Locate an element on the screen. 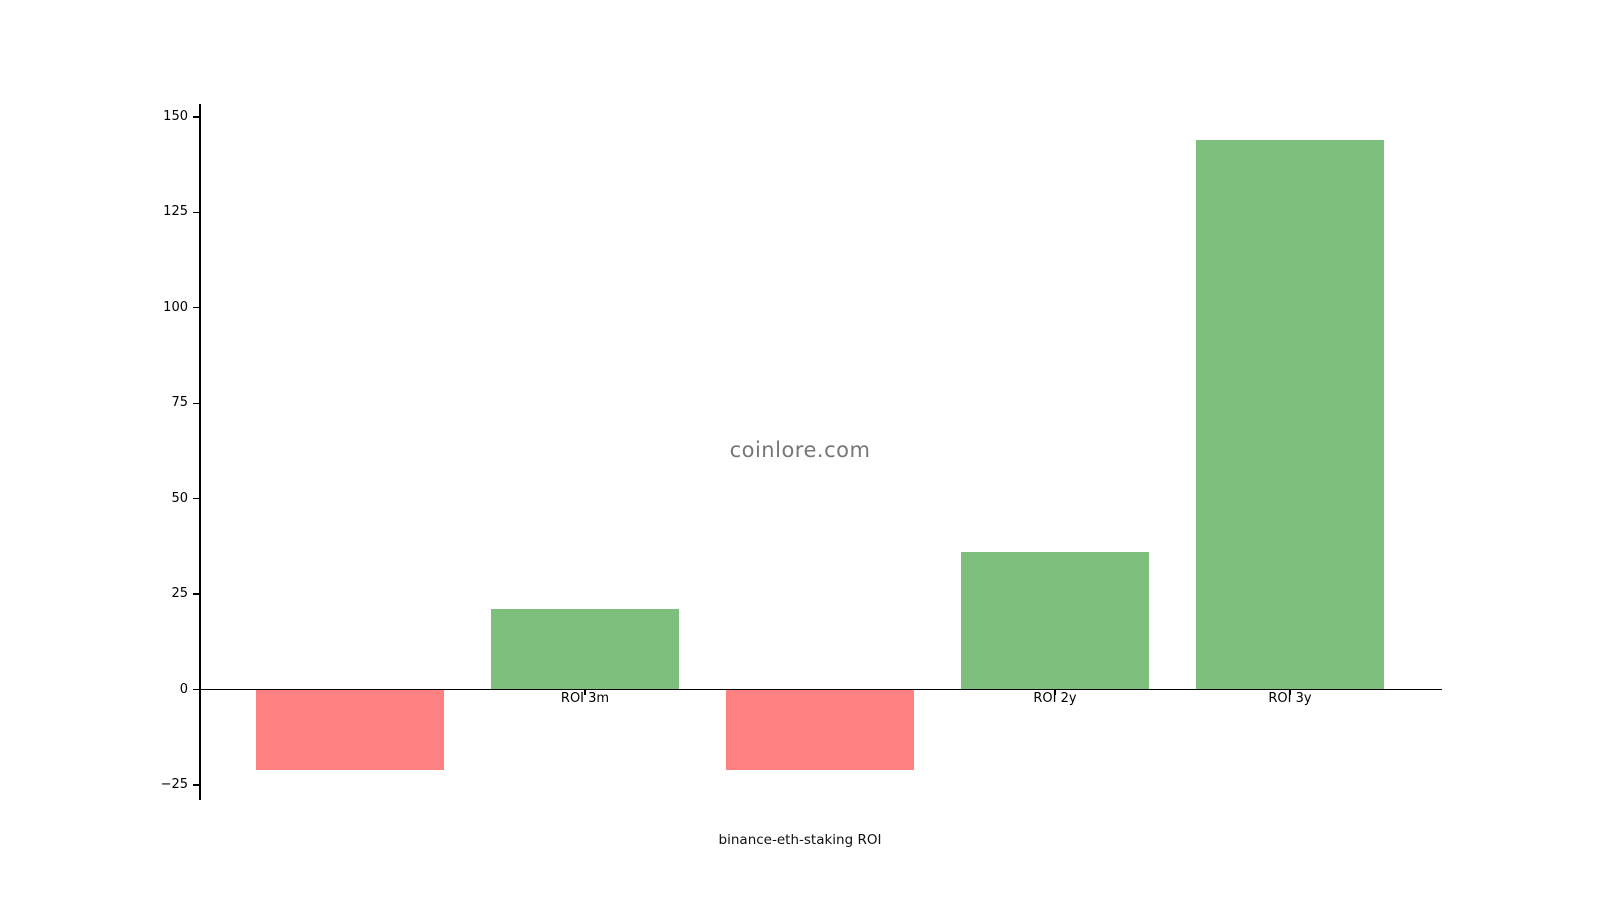 The height and width of the screenshot is (900, 1600). chart-title: binance-eth-staking ROI is located at coordinates (800, 840).